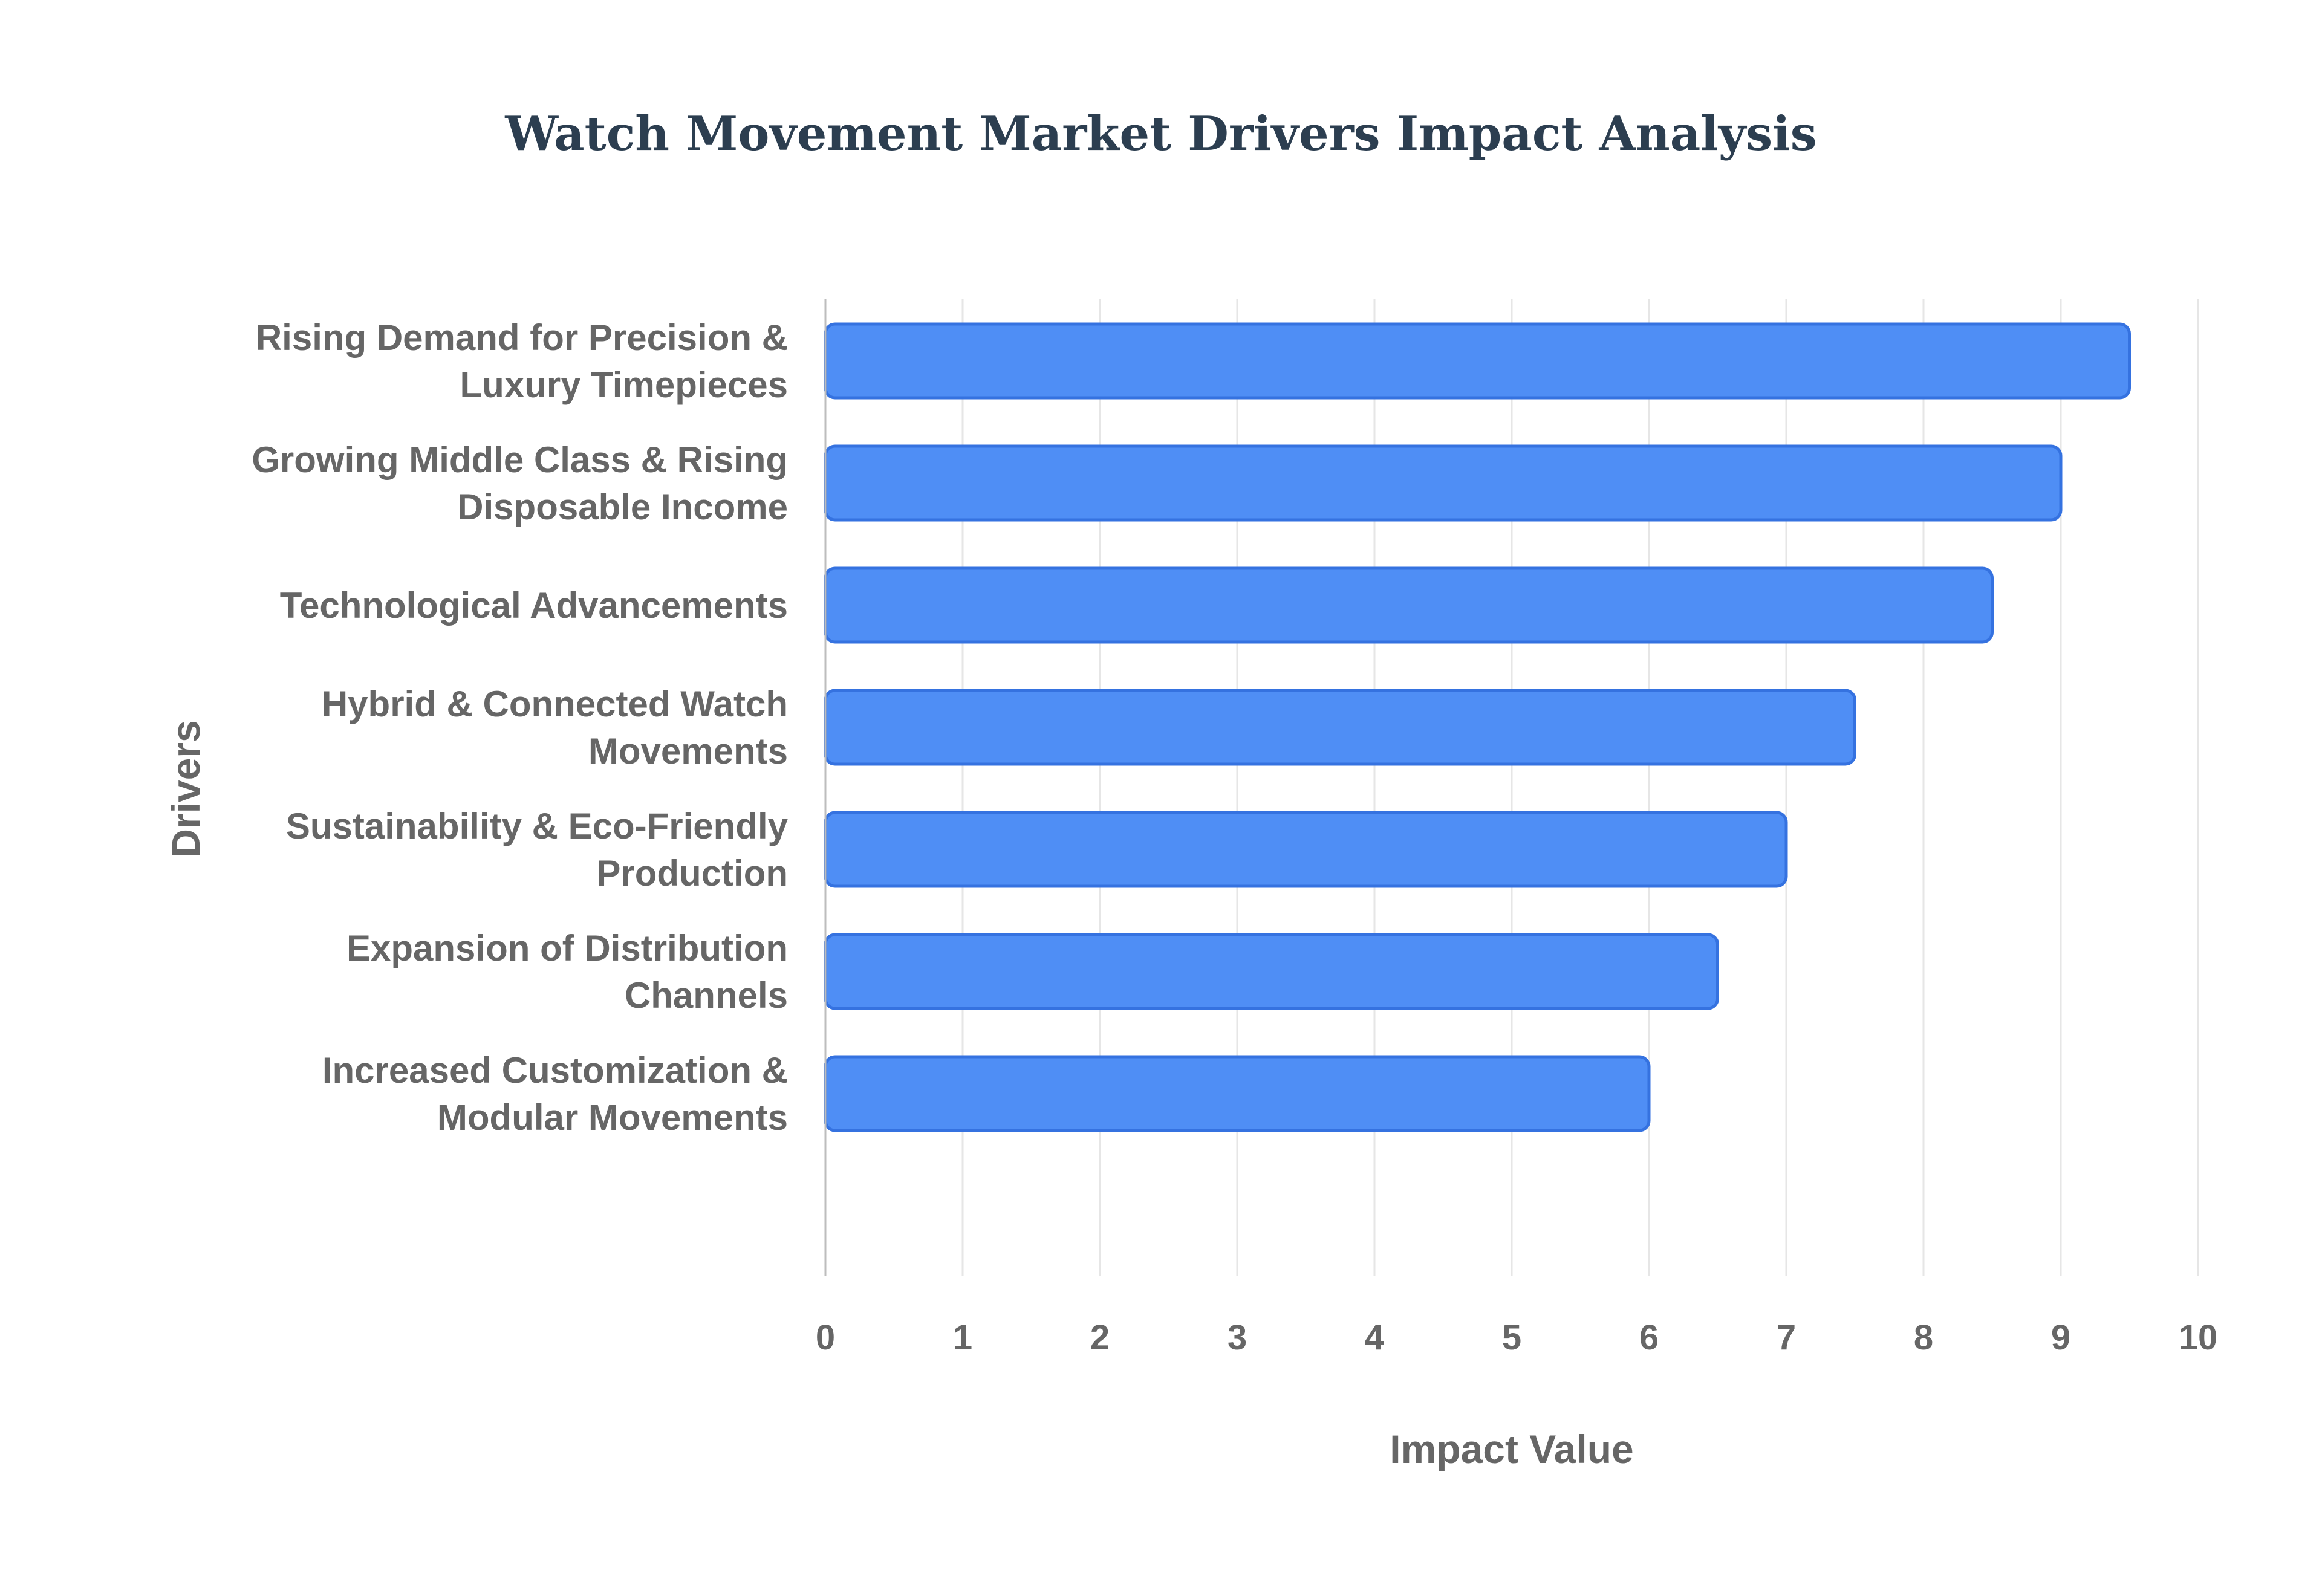  Describe the element at coordinates (1786, 1337) in the screenshot. I see `x-tick-label: 7` at that location.